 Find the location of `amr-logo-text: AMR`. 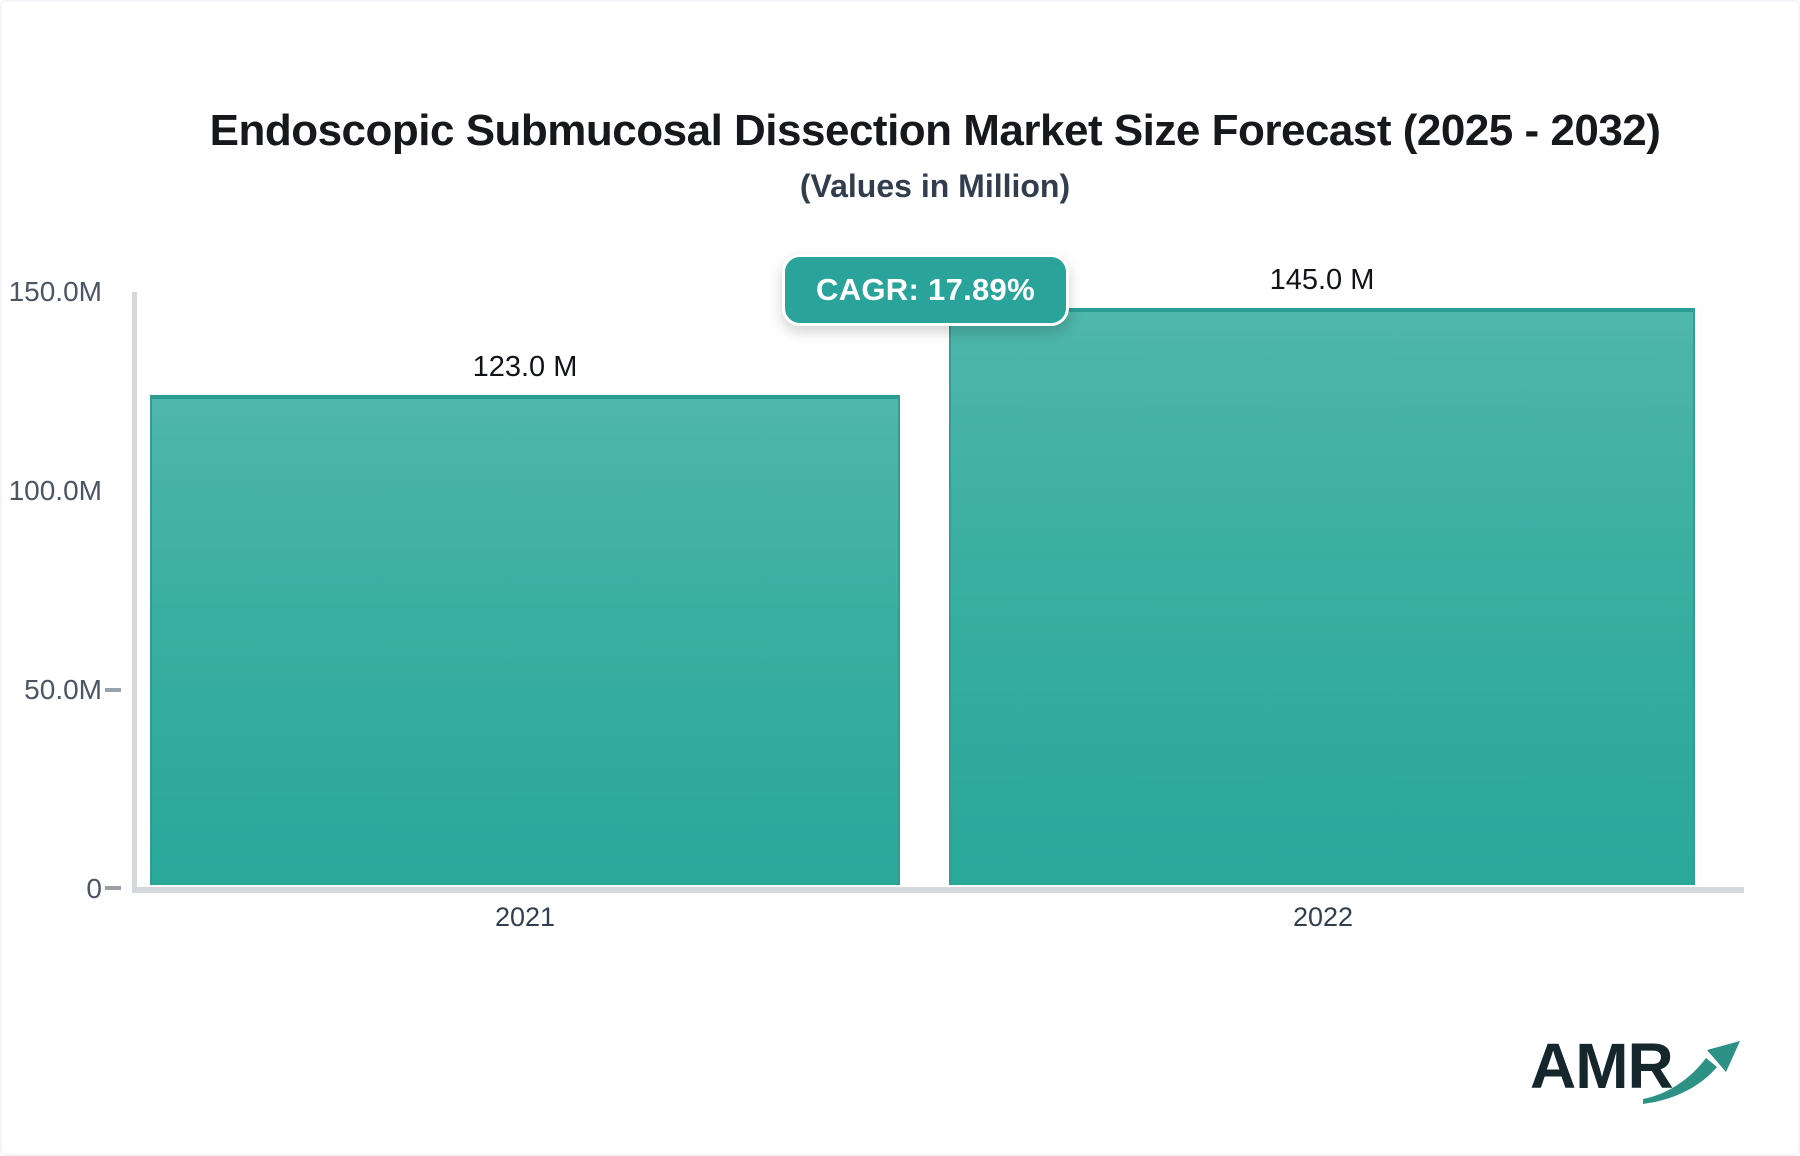

amr-logo-text: AMR is located at coordinates (1602, 1066).